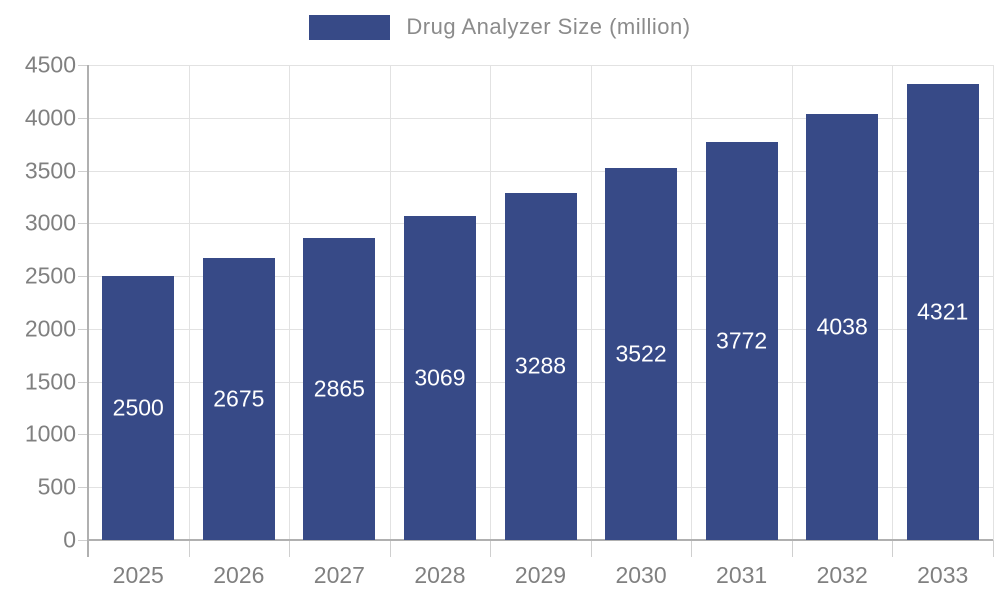 This screenshot has width=1000, height=600. What do you see at coordinates (842, 575) in the screenshot?
I see `x-axis-label: 2032` at bounding box center [842, 575].